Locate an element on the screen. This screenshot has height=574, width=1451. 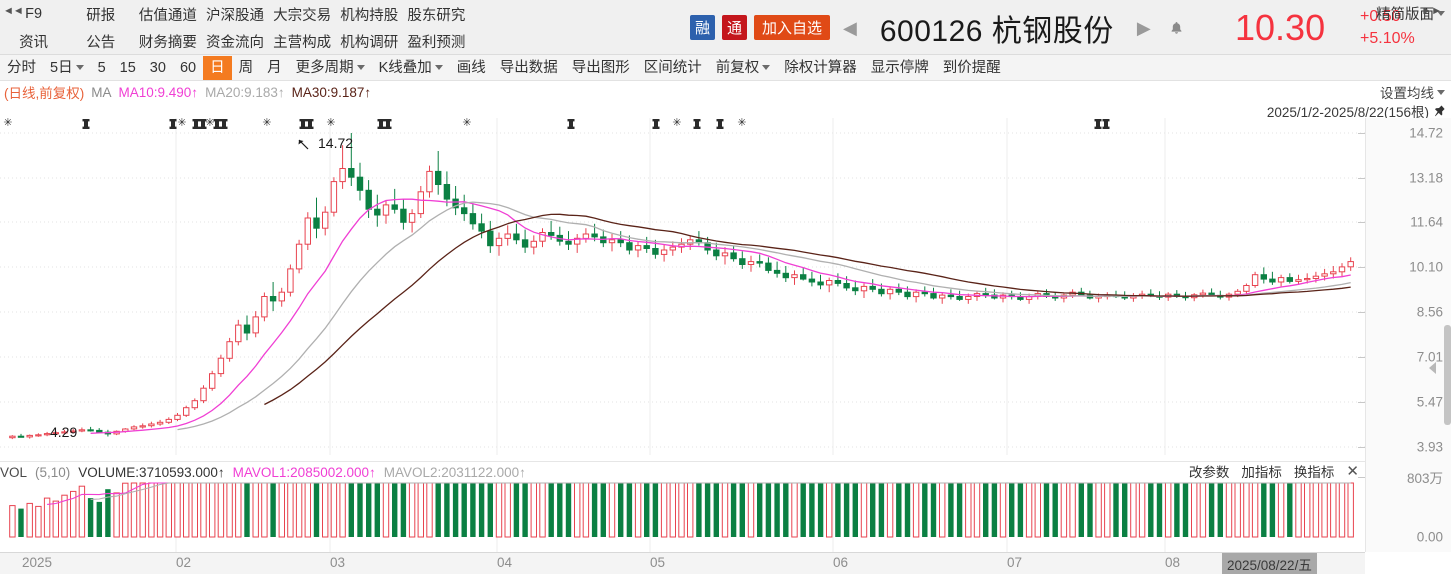
nav-item-0-top: F9 is located at coordinates (34, 14).